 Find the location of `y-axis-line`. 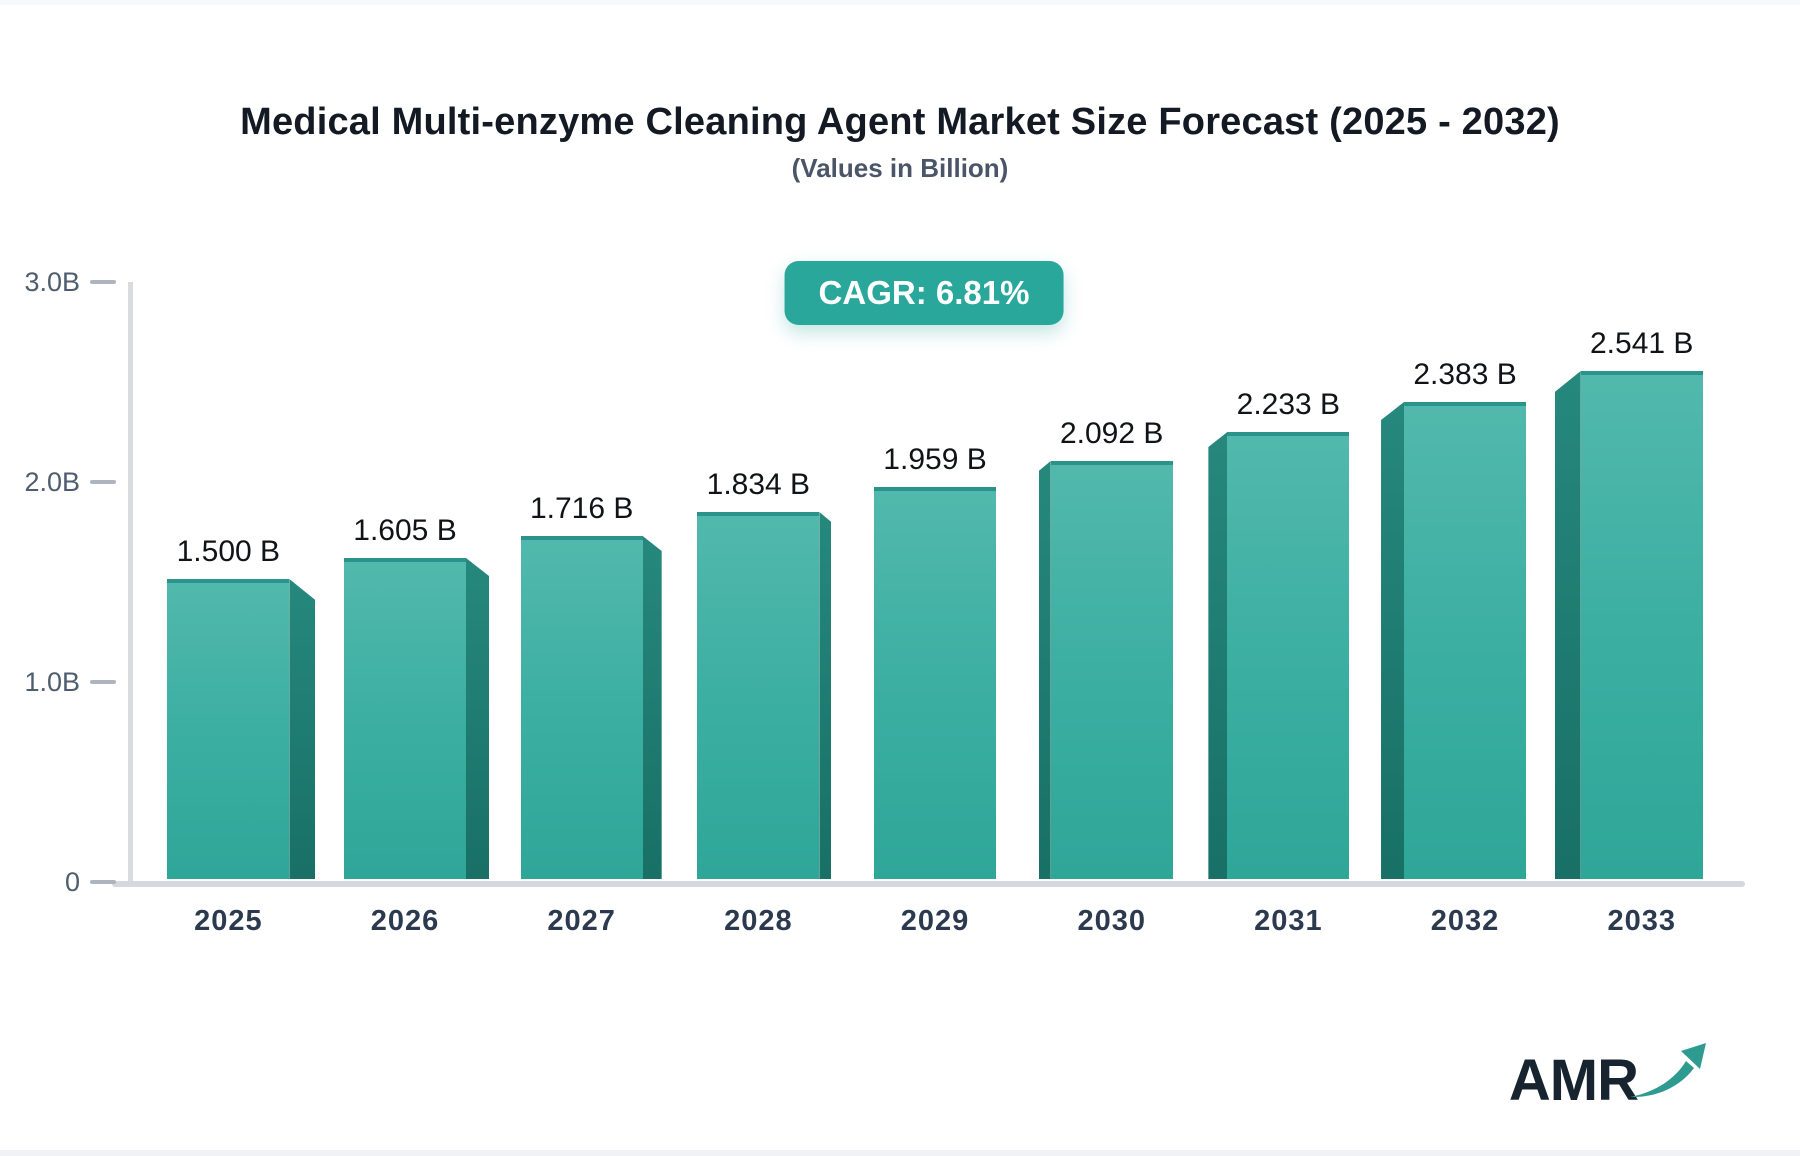

y-axis-line is located at coordinates (130, 582).